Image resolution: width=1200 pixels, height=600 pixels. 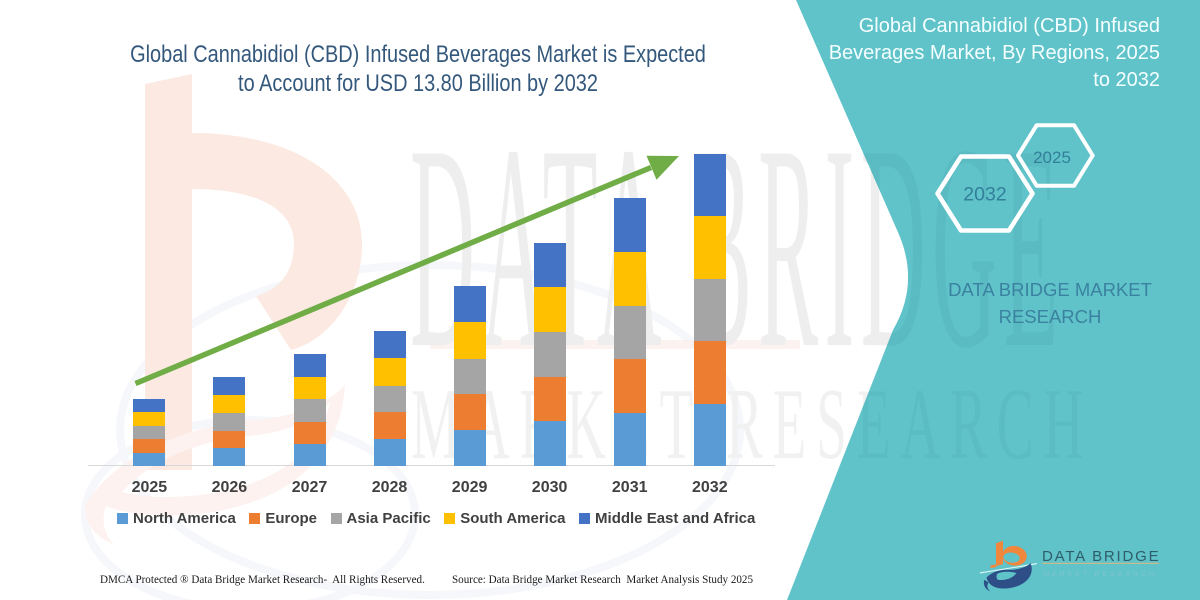 What do you see at coordinates (1101, 556) in the screenshot?
I see `svg-text: DATA BRIDGE` at bounding box center [1101, 556].